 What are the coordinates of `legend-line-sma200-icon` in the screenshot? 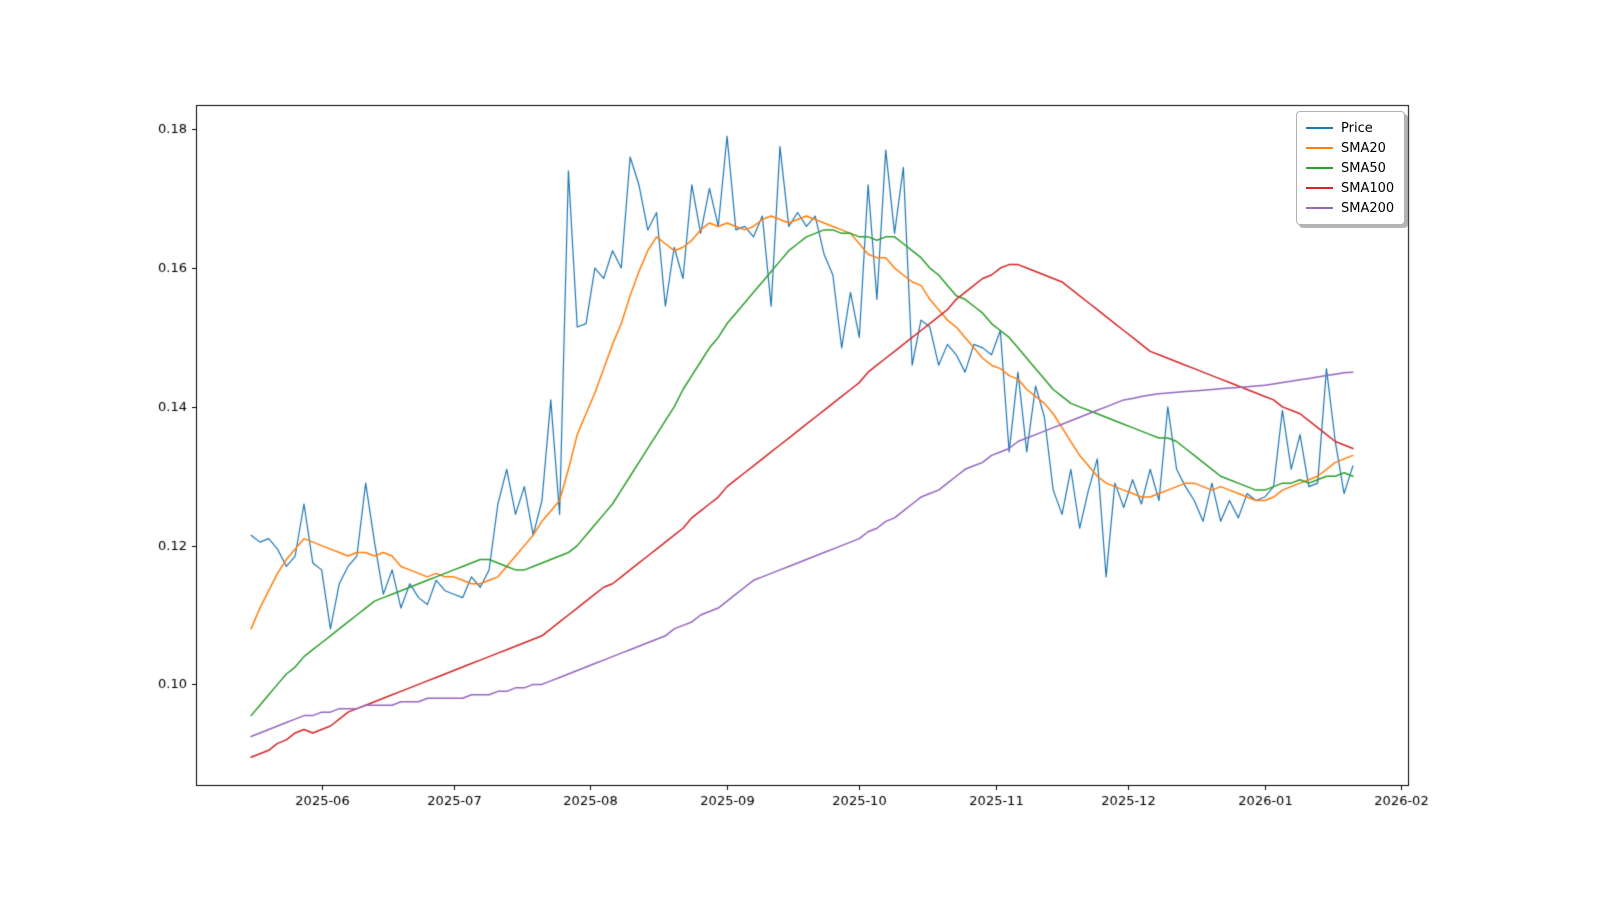 It's located at (1319, 208).